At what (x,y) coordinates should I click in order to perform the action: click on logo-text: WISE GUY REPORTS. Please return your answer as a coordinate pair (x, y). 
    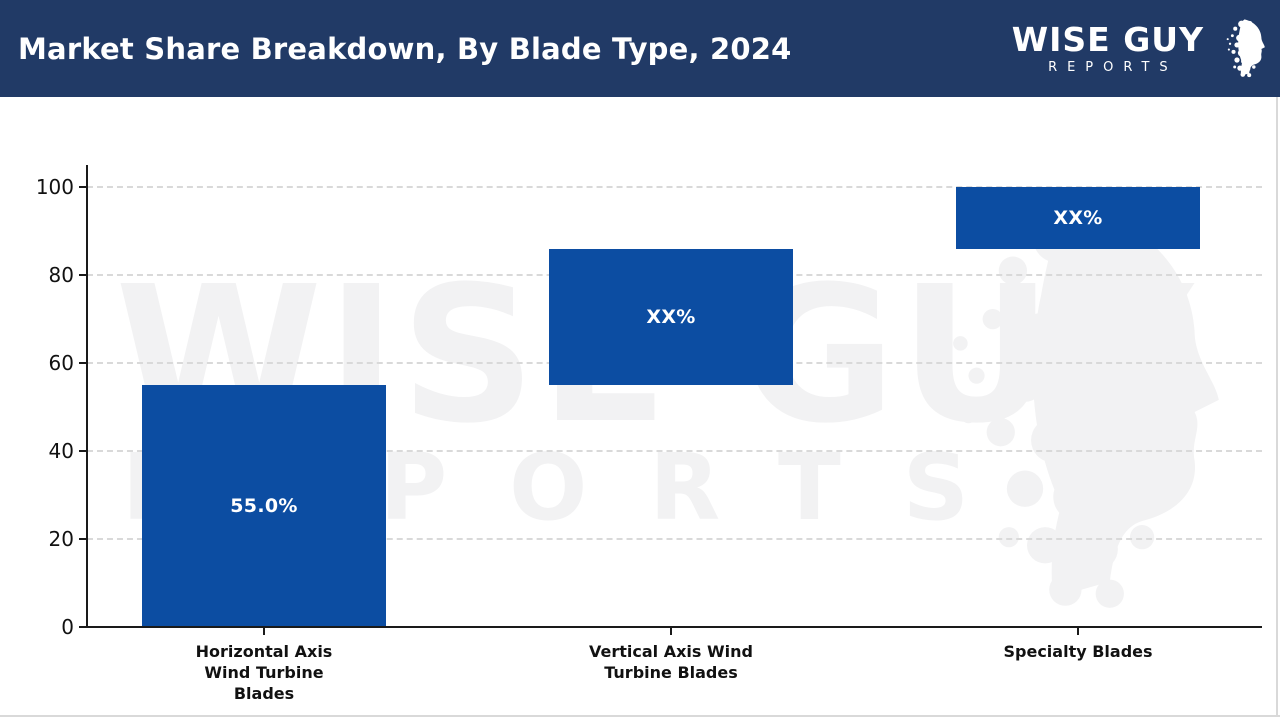
    Looking at the image, I should click on (1108, 49).